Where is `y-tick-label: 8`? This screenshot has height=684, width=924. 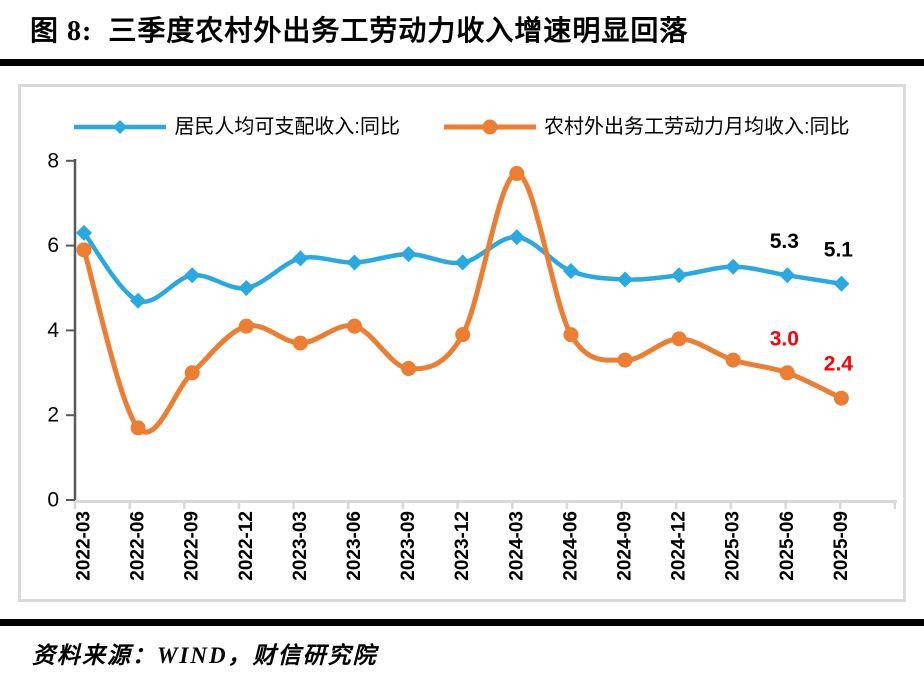
y-tick-label: 8 is located at coordinates (53, 160).